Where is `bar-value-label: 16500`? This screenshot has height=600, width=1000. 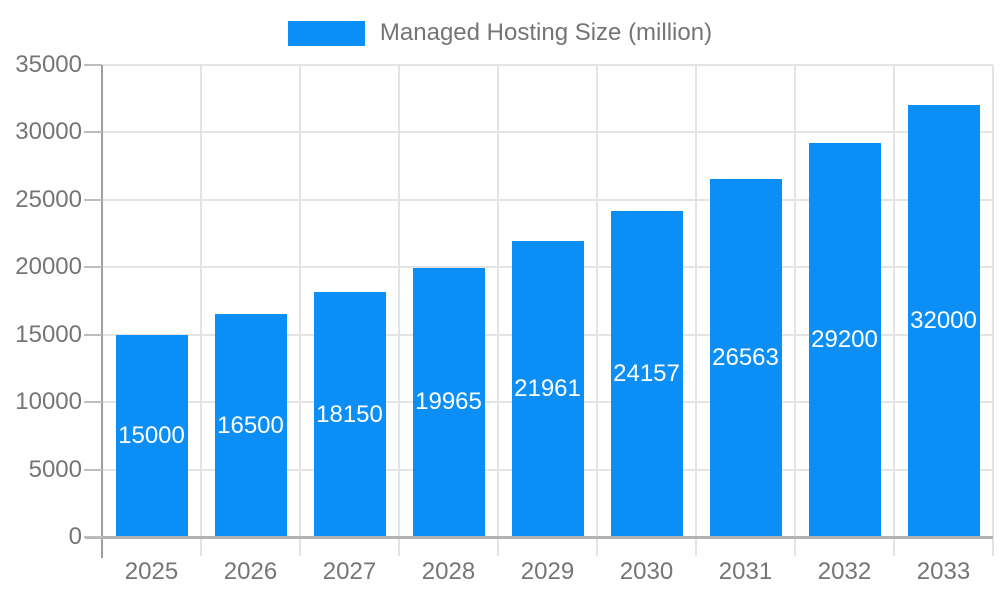
bar-value-label: 16500 is located at coordinates (250, 425).